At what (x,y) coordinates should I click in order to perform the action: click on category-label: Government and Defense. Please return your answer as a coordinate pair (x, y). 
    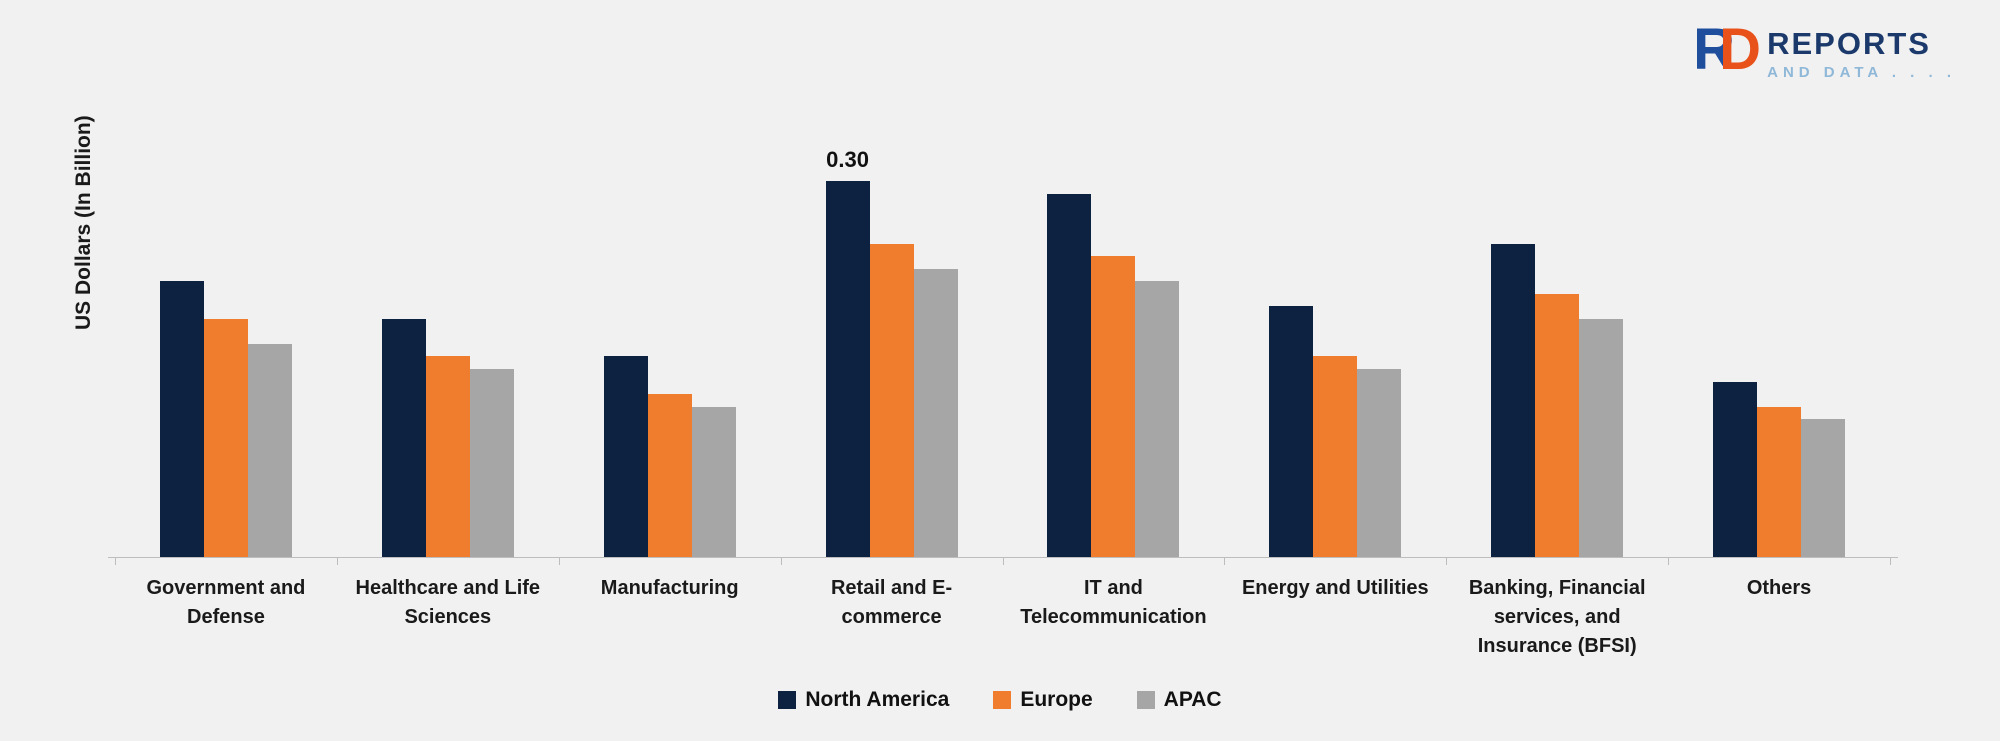
    Looking at the image, I should click on (226, 602).